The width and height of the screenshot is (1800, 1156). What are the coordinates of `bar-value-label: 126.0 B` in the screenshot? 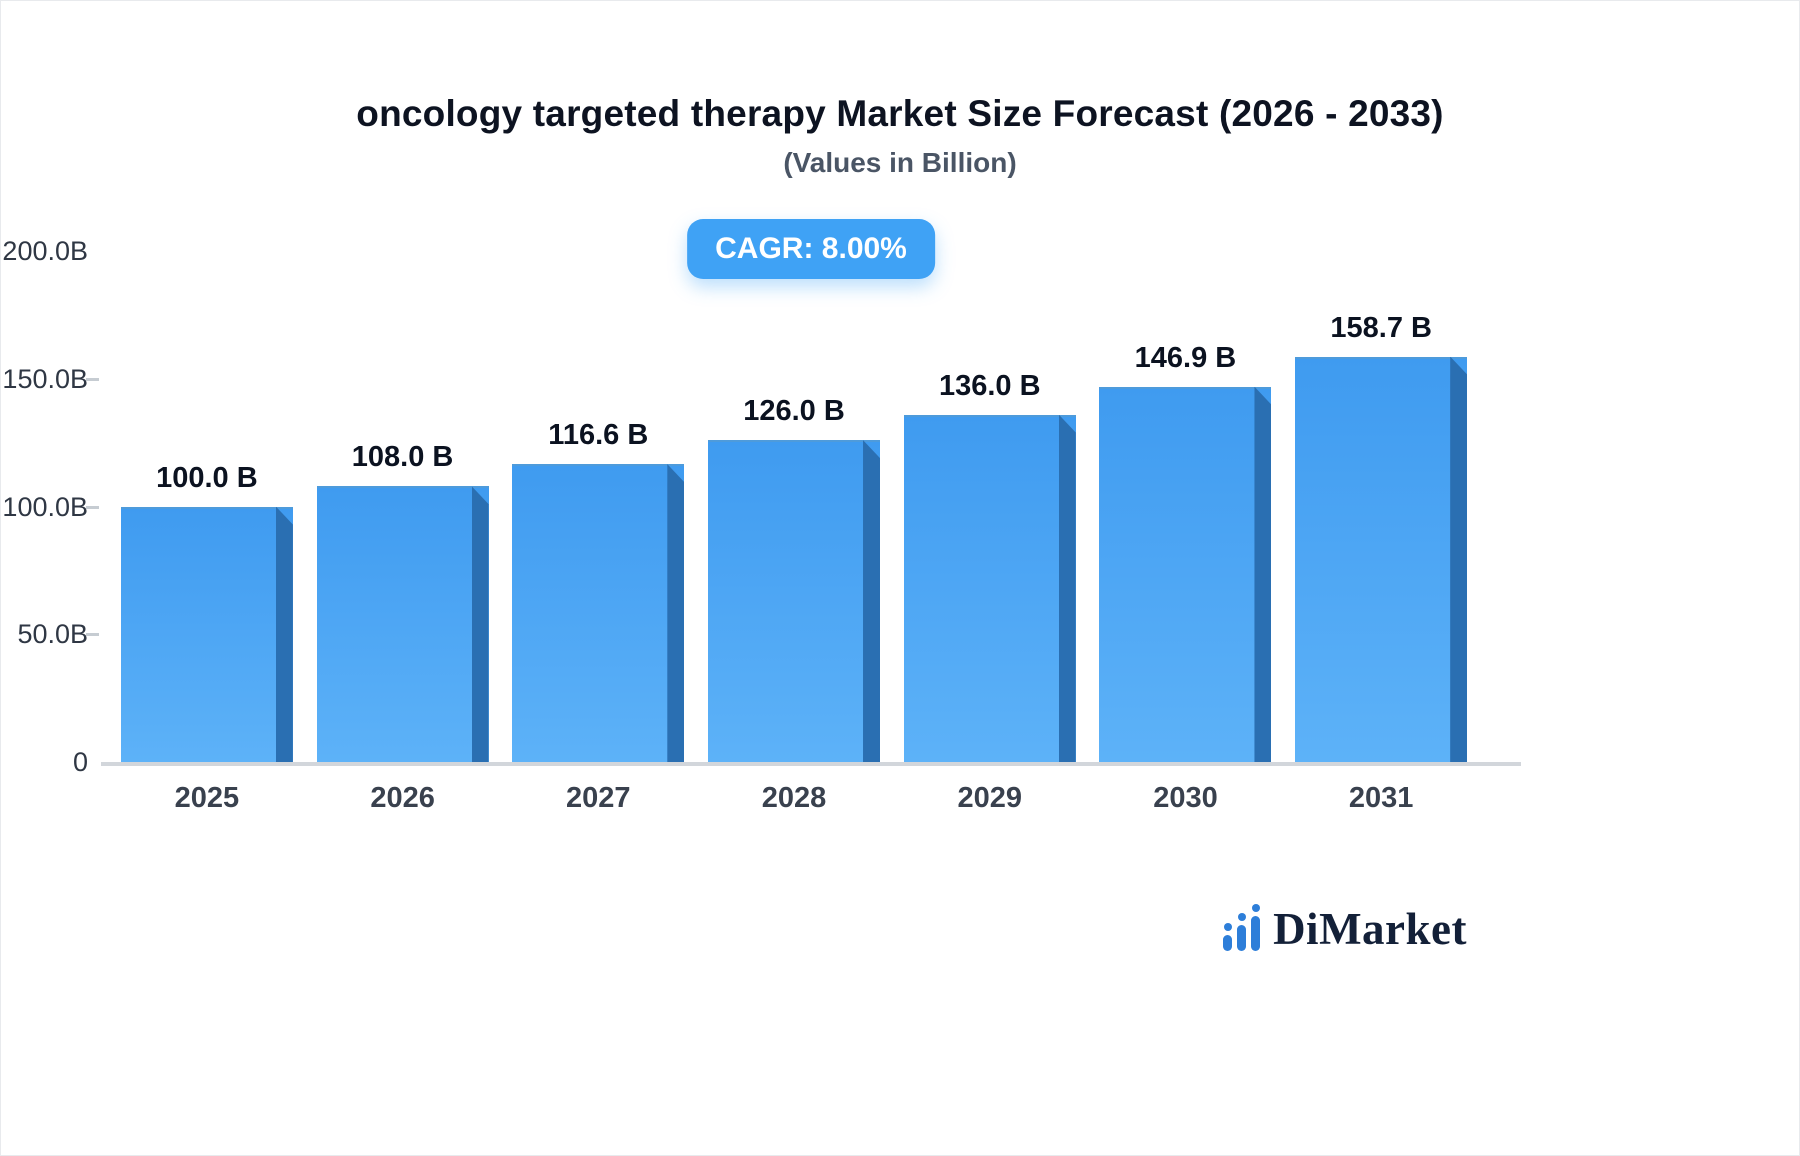 It's located at (794, 411).